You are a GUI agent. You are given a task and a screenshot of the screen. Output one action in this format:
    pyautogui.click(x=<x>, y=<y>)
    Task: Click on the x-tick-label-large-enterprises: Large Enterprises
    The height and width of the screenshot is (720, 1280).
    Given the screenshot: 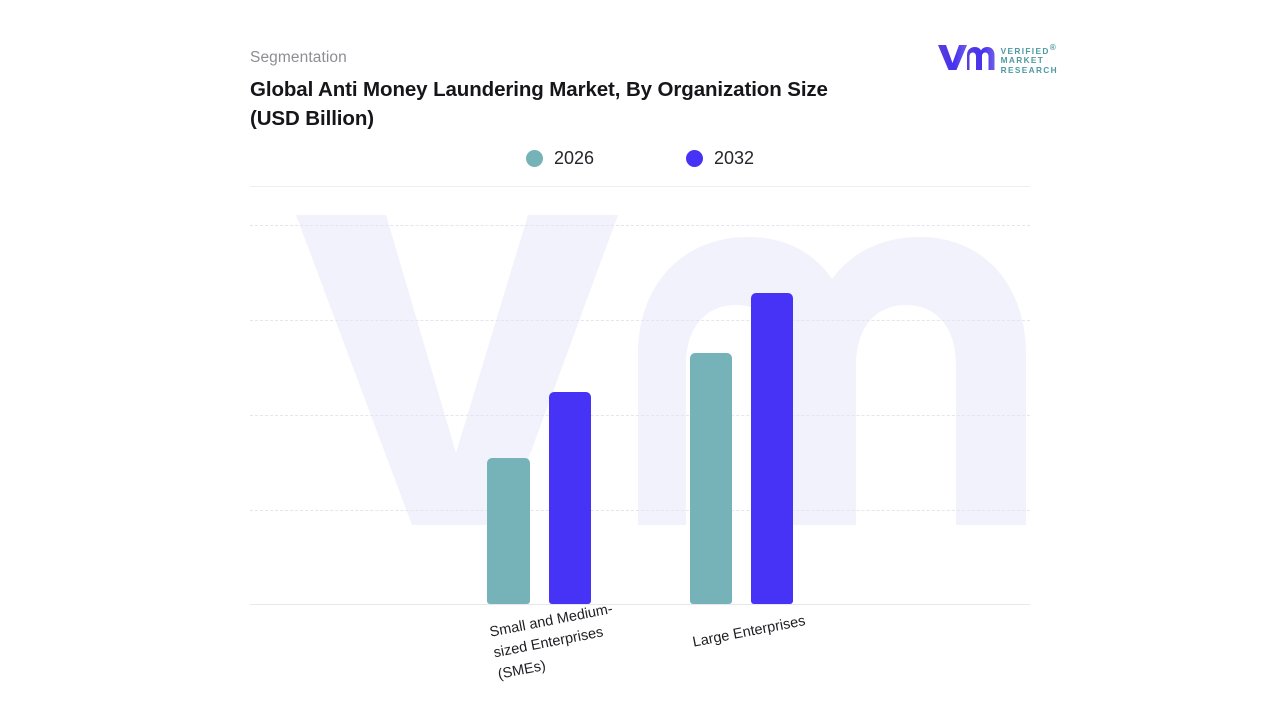 What is the action you would take?
    pyautogui.click(x=749, y=632)
    